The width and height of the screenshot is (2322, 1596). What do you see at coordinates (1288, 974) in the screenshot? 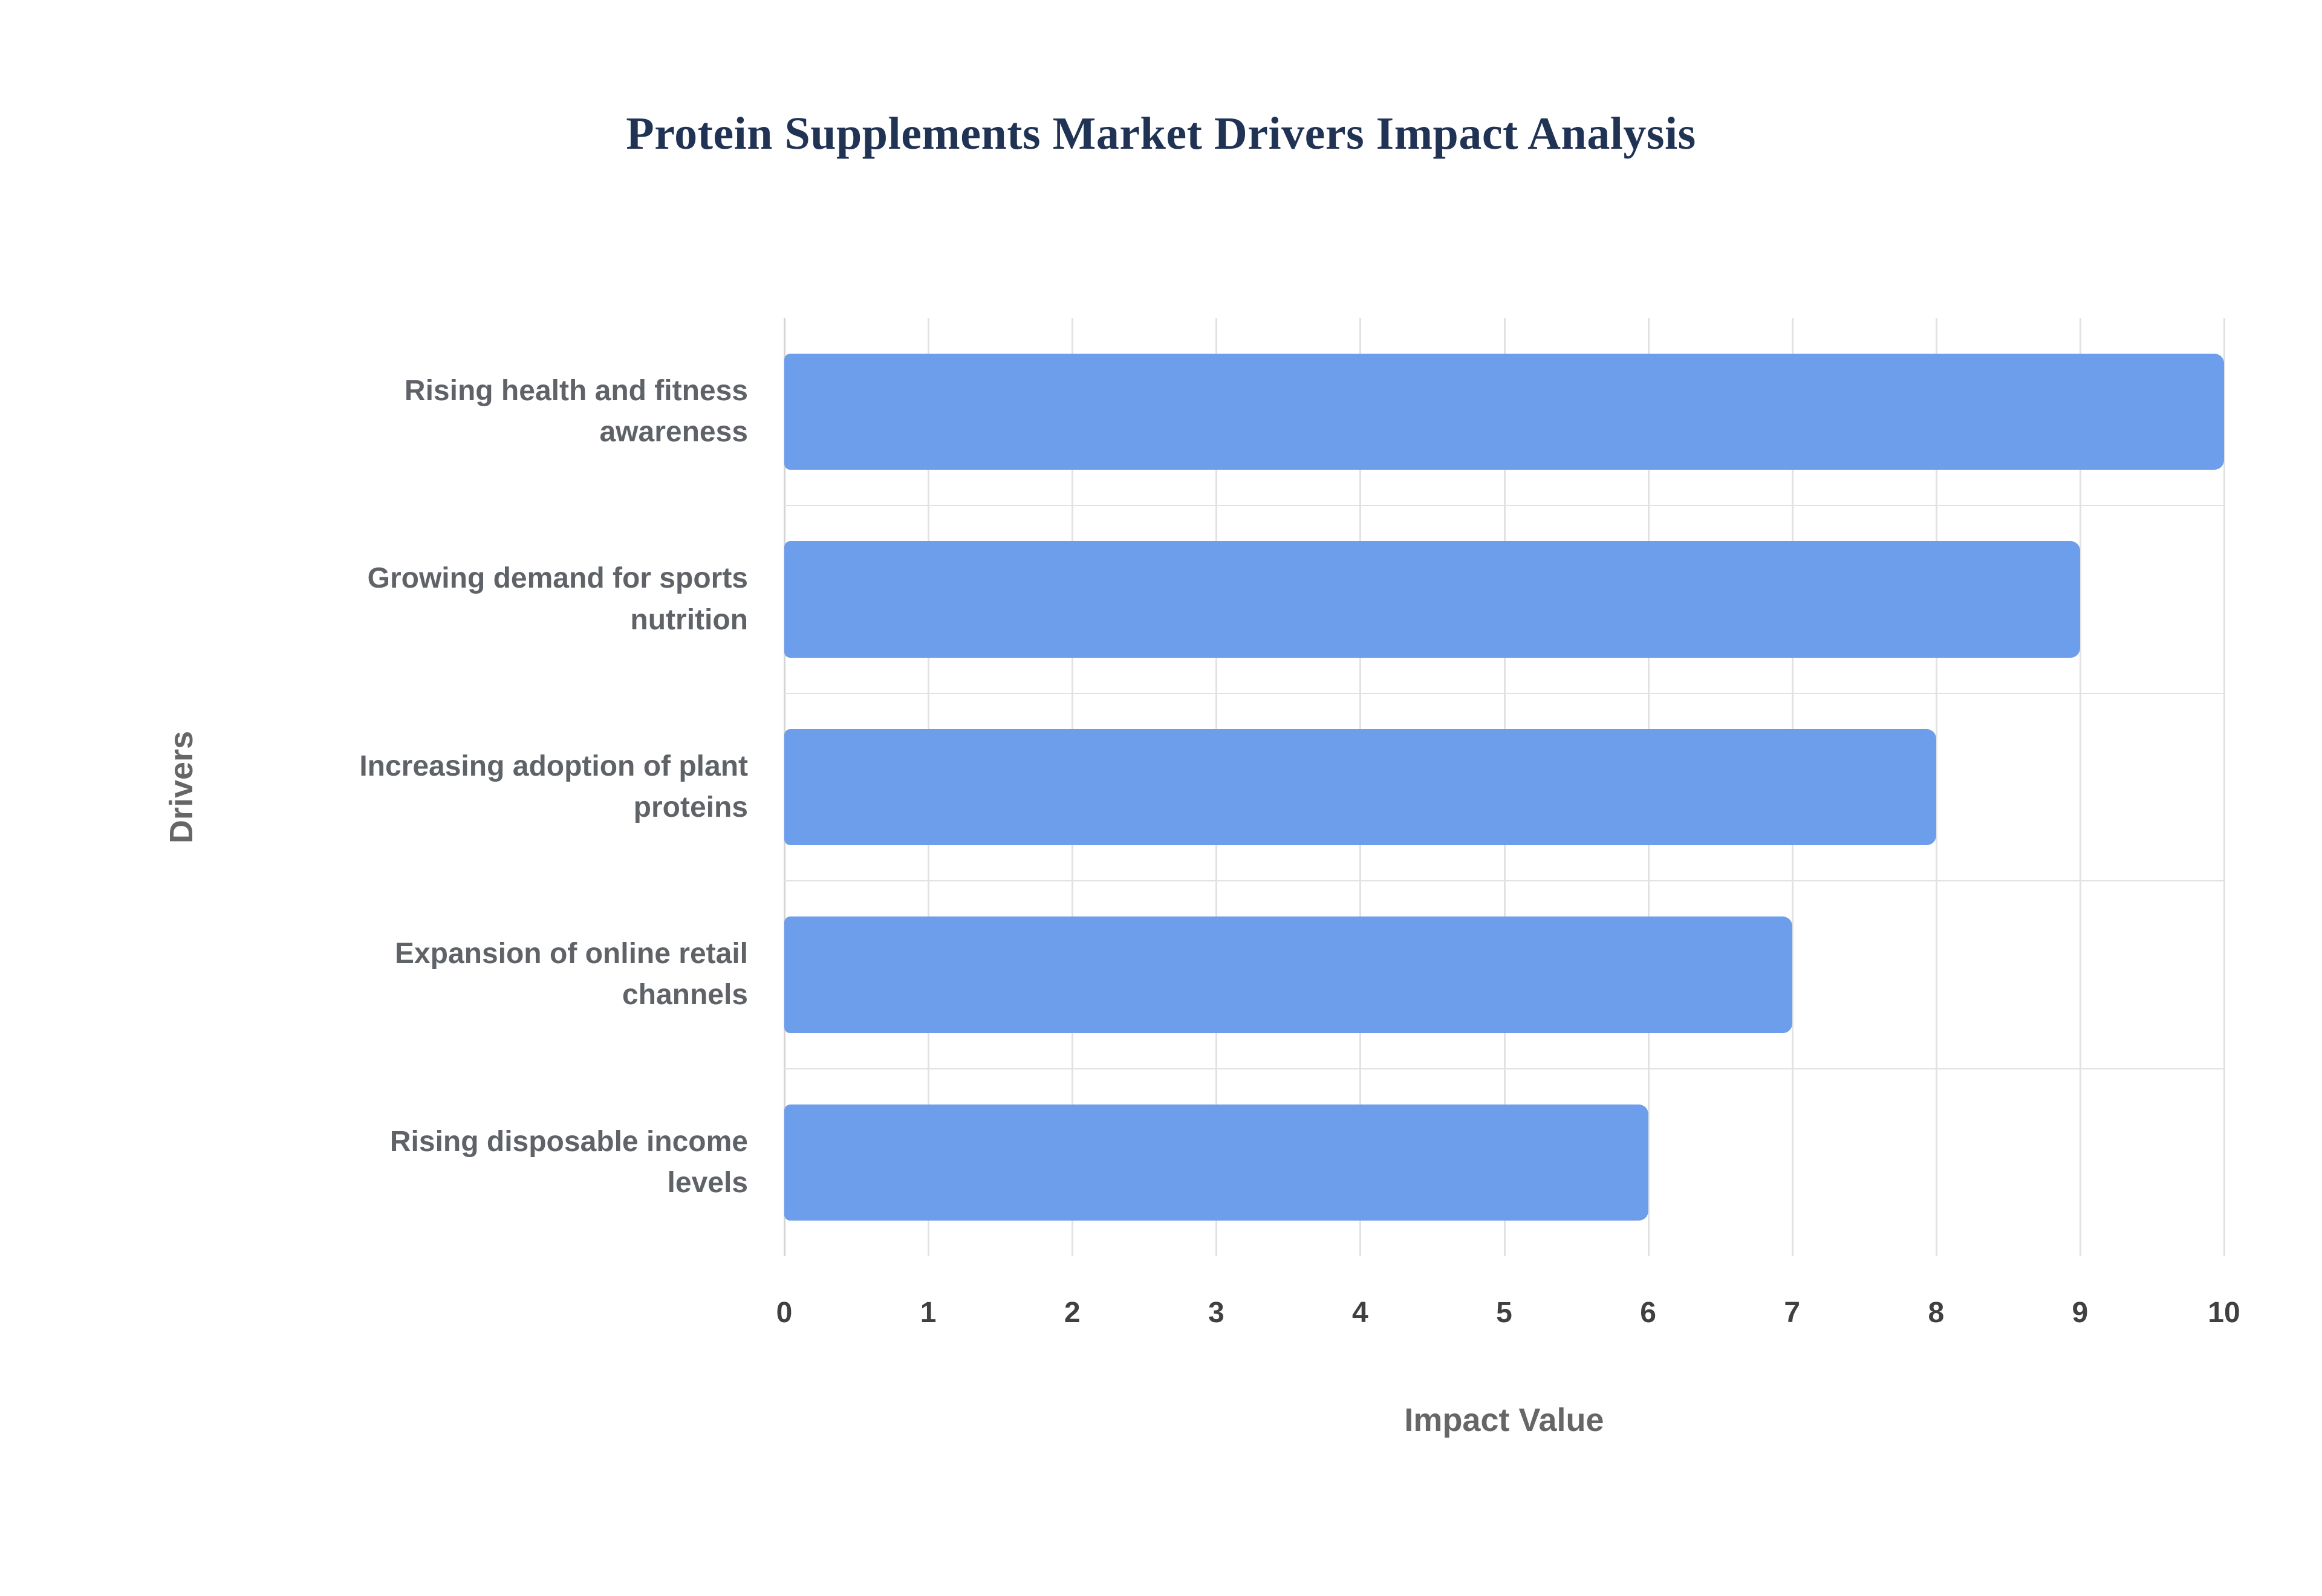
I see `bar-expansion-of-online-retail-channels` at bounding box center [1288, 974].